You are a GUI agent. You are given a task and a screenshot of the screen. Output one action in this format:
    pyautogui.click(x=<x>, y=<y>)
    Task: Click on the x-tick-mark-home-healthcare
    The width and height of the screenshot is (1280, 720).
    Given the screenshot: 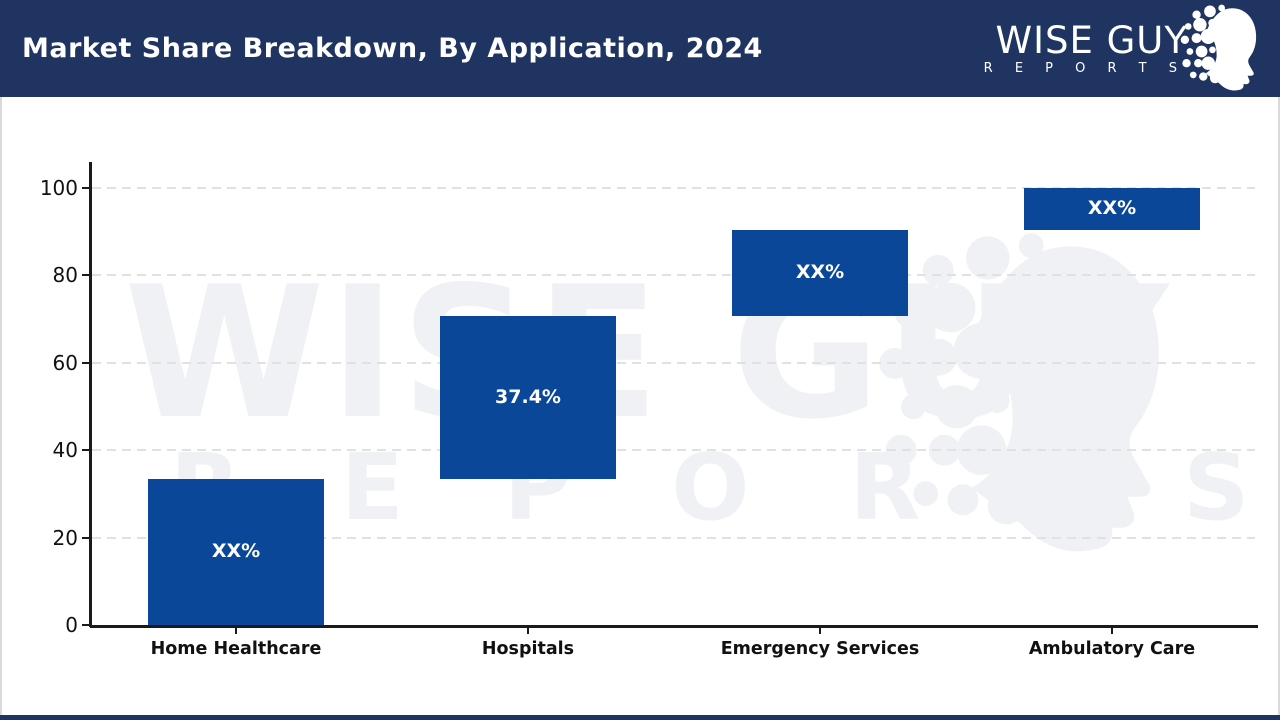 What is the action you would take?
    pyautogui.click(x=236, y=630)
    